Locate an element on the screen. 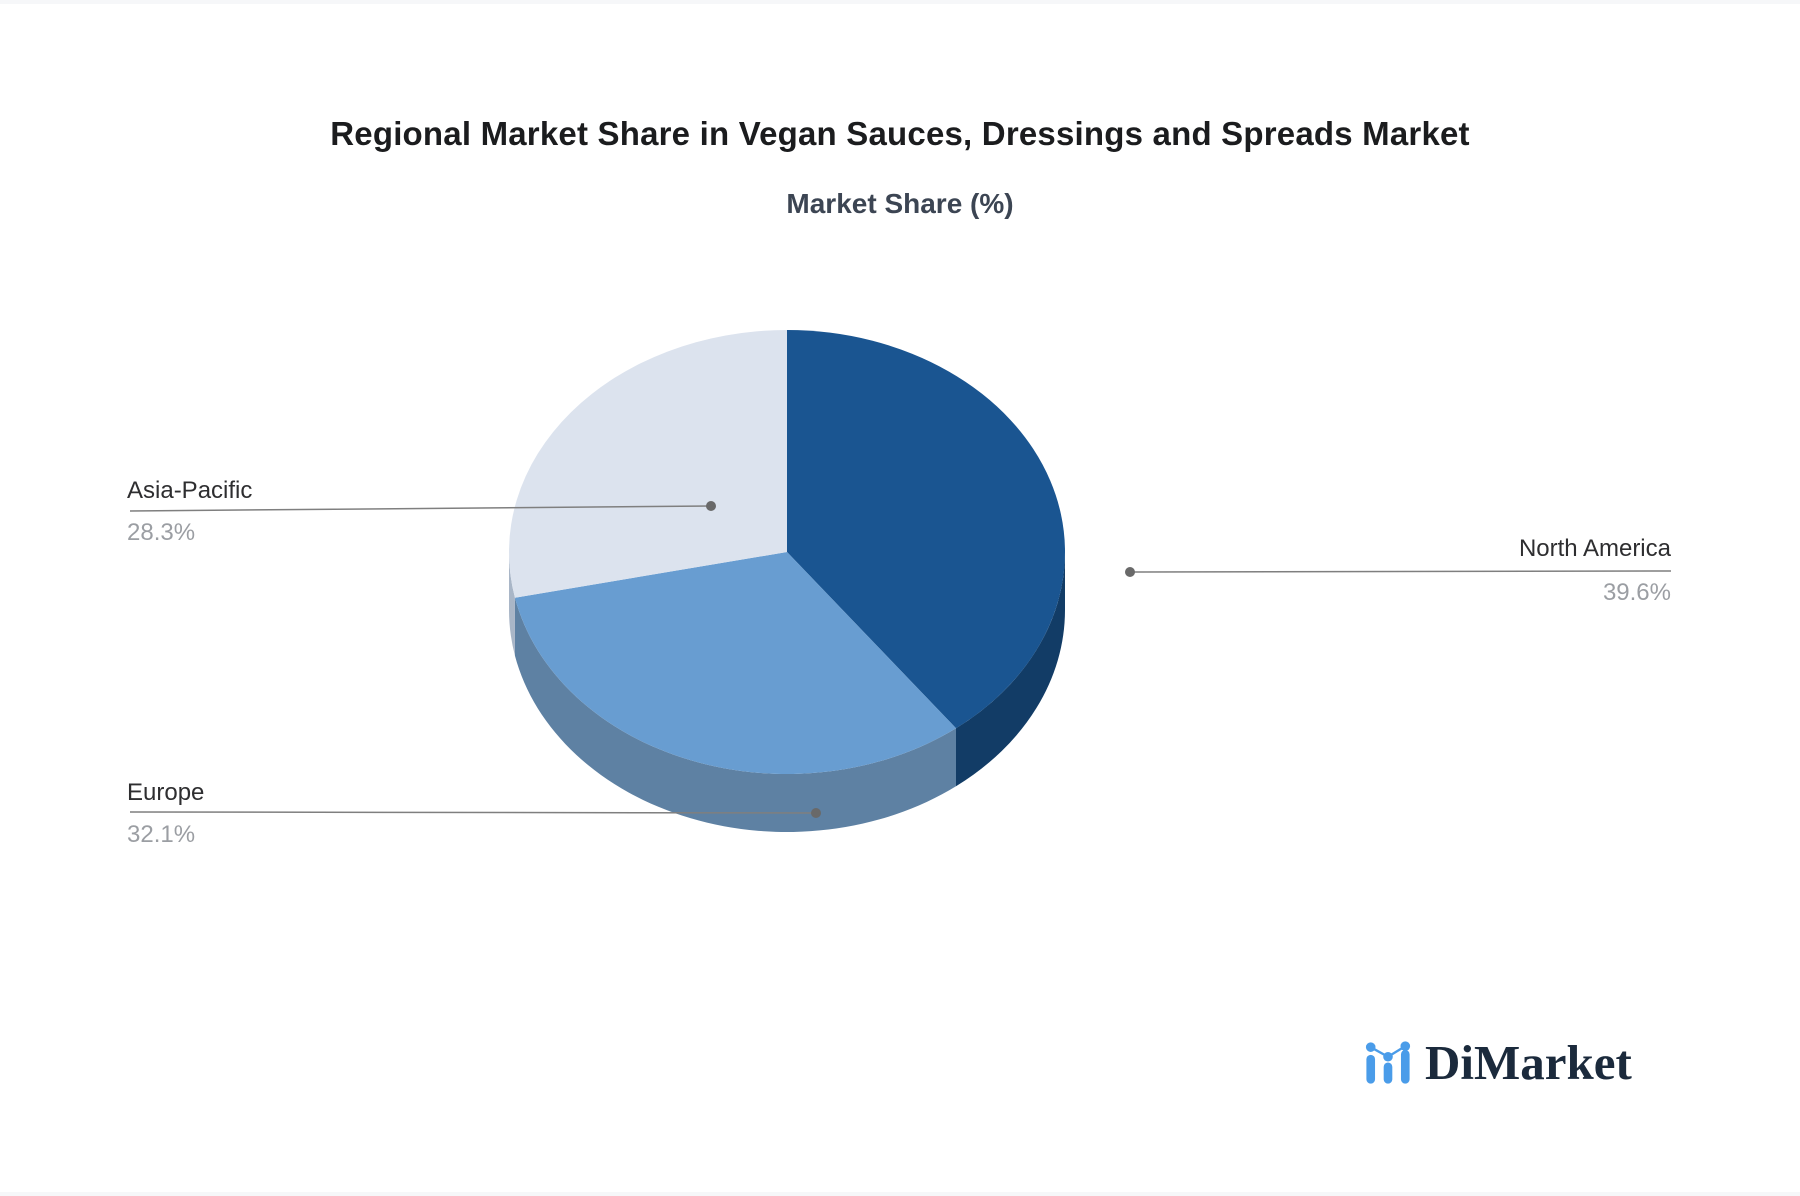 The width and height of the screenshot is (1800, 1196). slice-label-europe: Europe is located at coordinates (166, 792).